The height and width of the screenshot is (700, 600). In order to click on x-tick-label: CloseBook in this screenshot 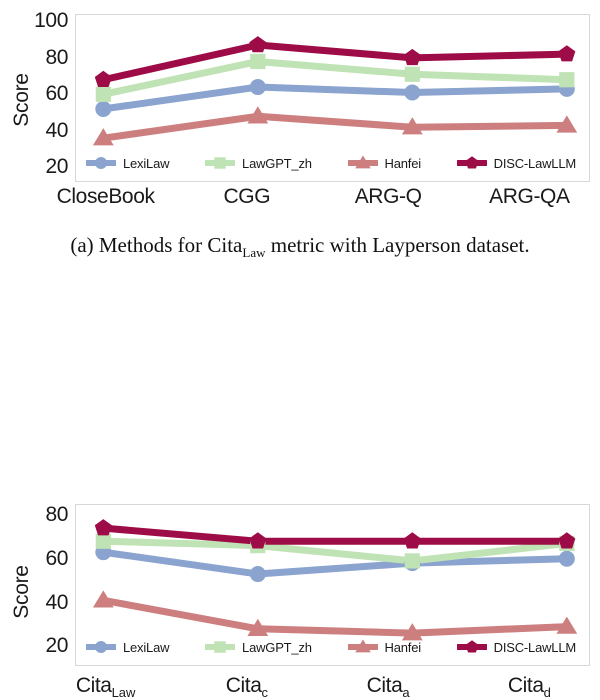, I will do `click(105, 197)`.